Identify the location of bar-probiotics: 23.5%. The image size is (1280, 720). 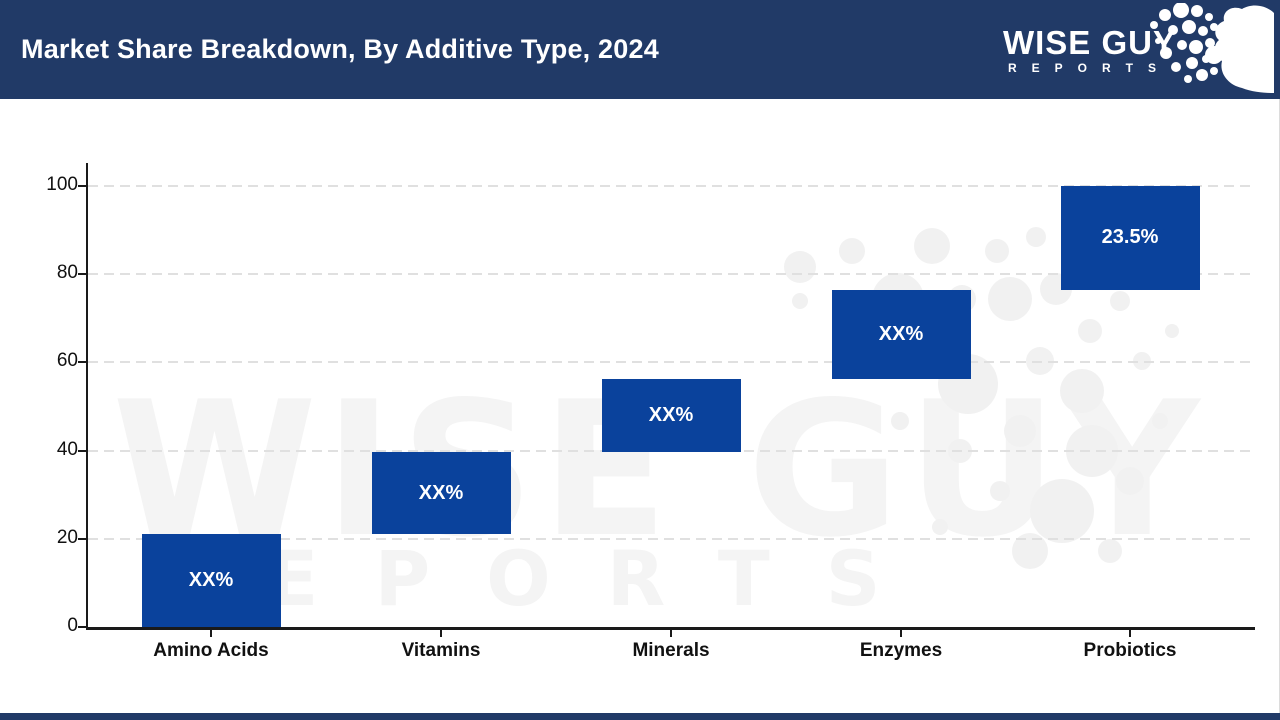
(1130, 238).